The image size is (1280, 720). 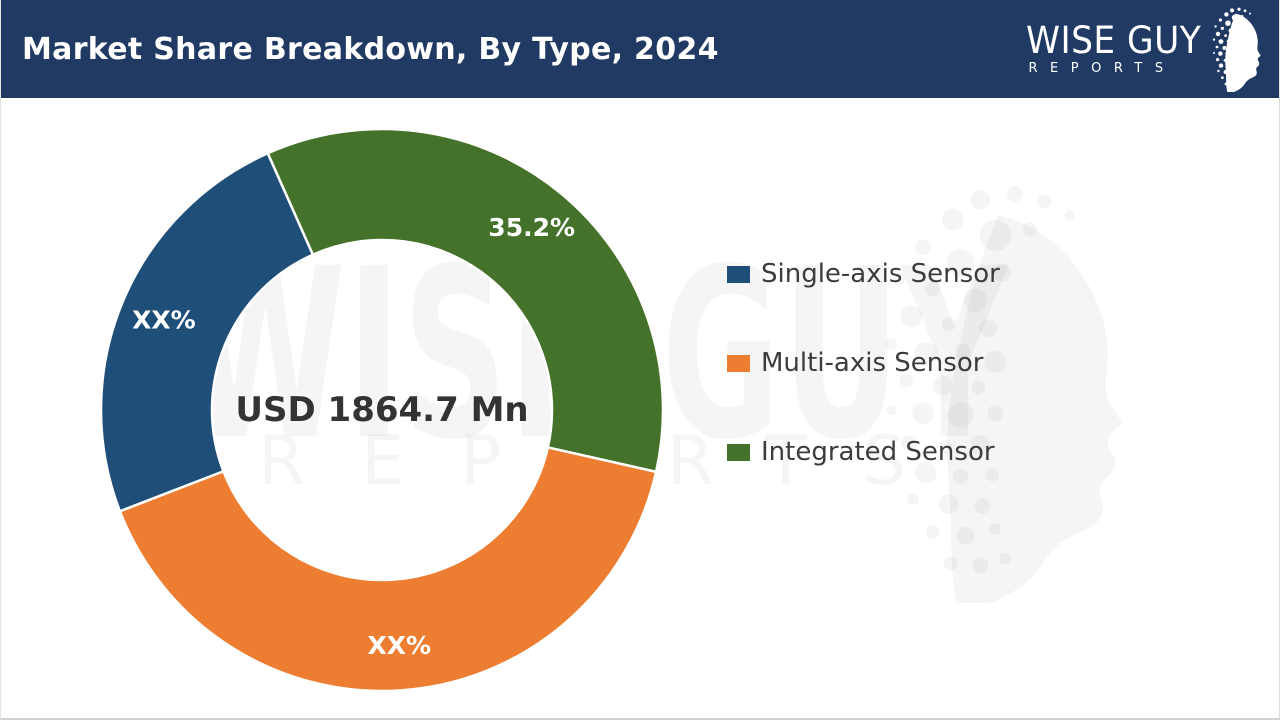 I want to click on wiseguy-face-icon, so click(x=1236, y=49).